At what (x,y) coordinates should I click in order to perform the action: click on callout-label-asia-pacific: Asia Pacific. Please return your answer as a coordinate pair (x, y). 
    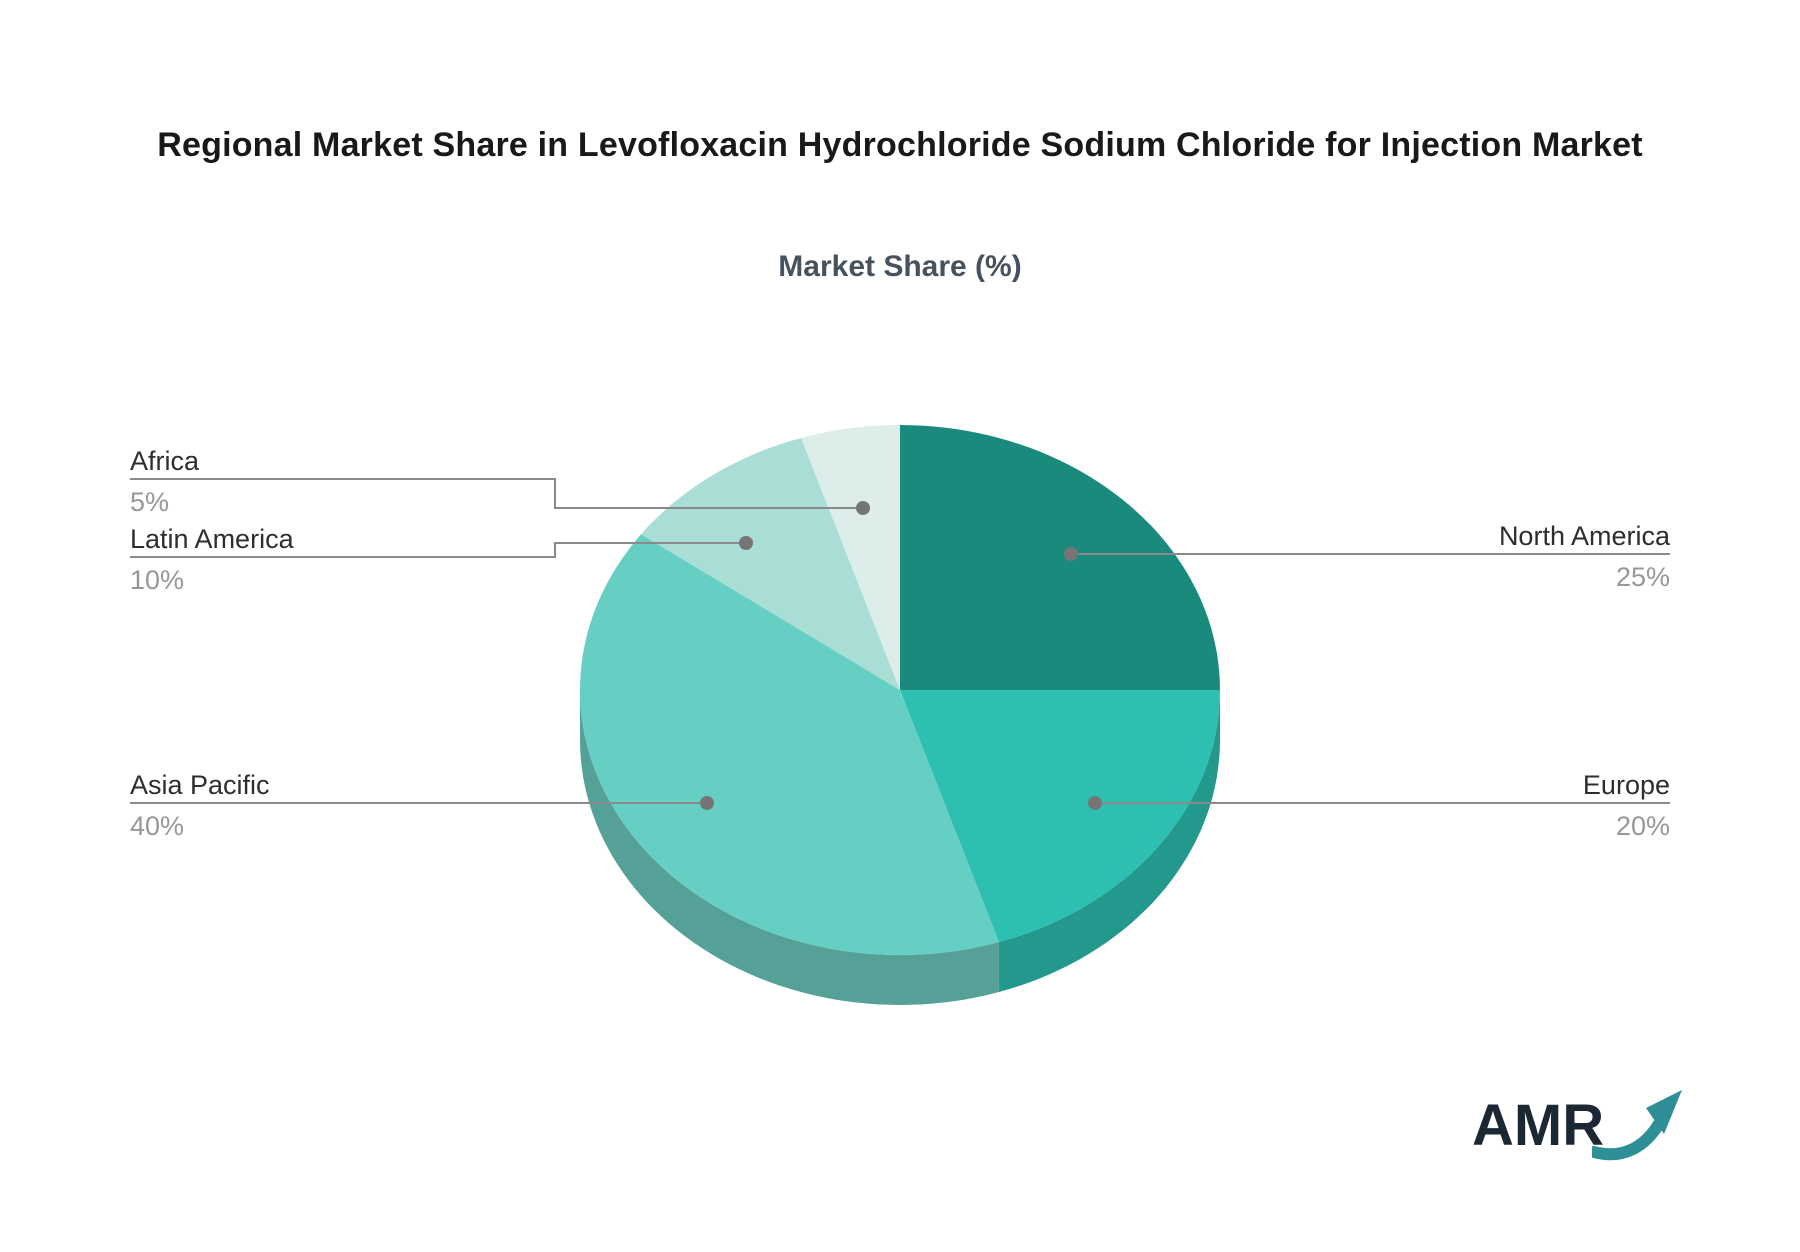
    Looking at the image, I should click on (200, 785).